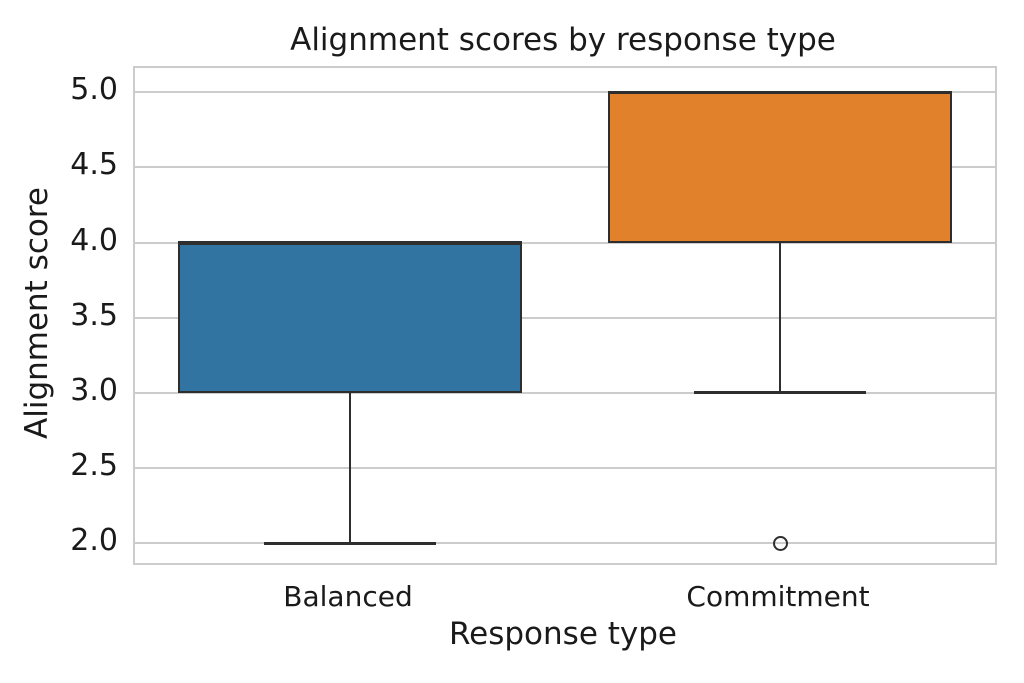  Describe the element at coordinates (780, 317) in the screenshot. I see `lower-whisker-Commitment` at that location.